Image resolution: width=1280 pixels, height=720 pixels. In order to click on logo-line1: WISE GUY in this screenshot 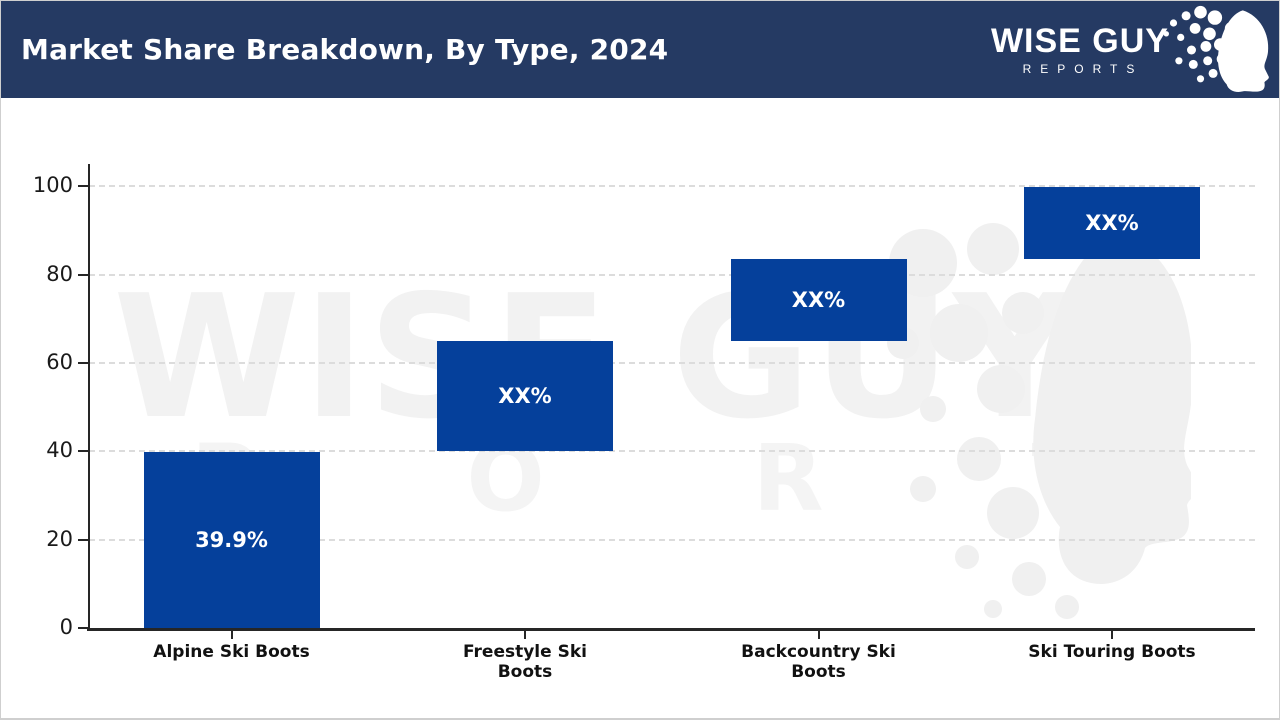, I will do `click(1079, 41)`.